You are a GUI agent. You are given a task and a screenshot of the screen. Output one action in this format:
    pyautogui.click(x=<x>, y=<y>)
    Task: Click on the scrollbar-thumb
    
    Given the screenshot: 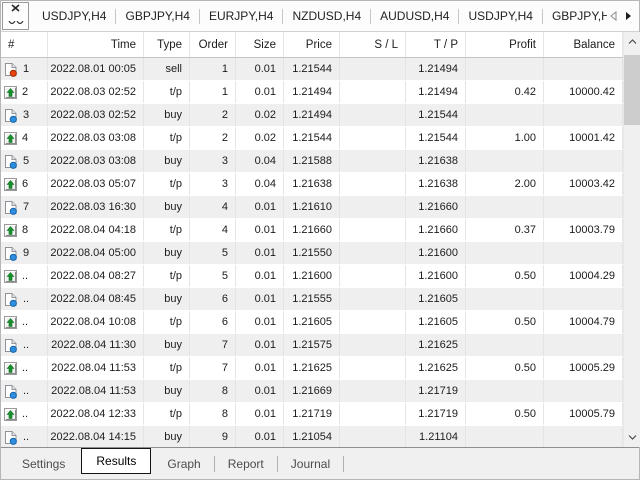 What is the action you would take?
    pyautogui.click(x=632, y=90)
    